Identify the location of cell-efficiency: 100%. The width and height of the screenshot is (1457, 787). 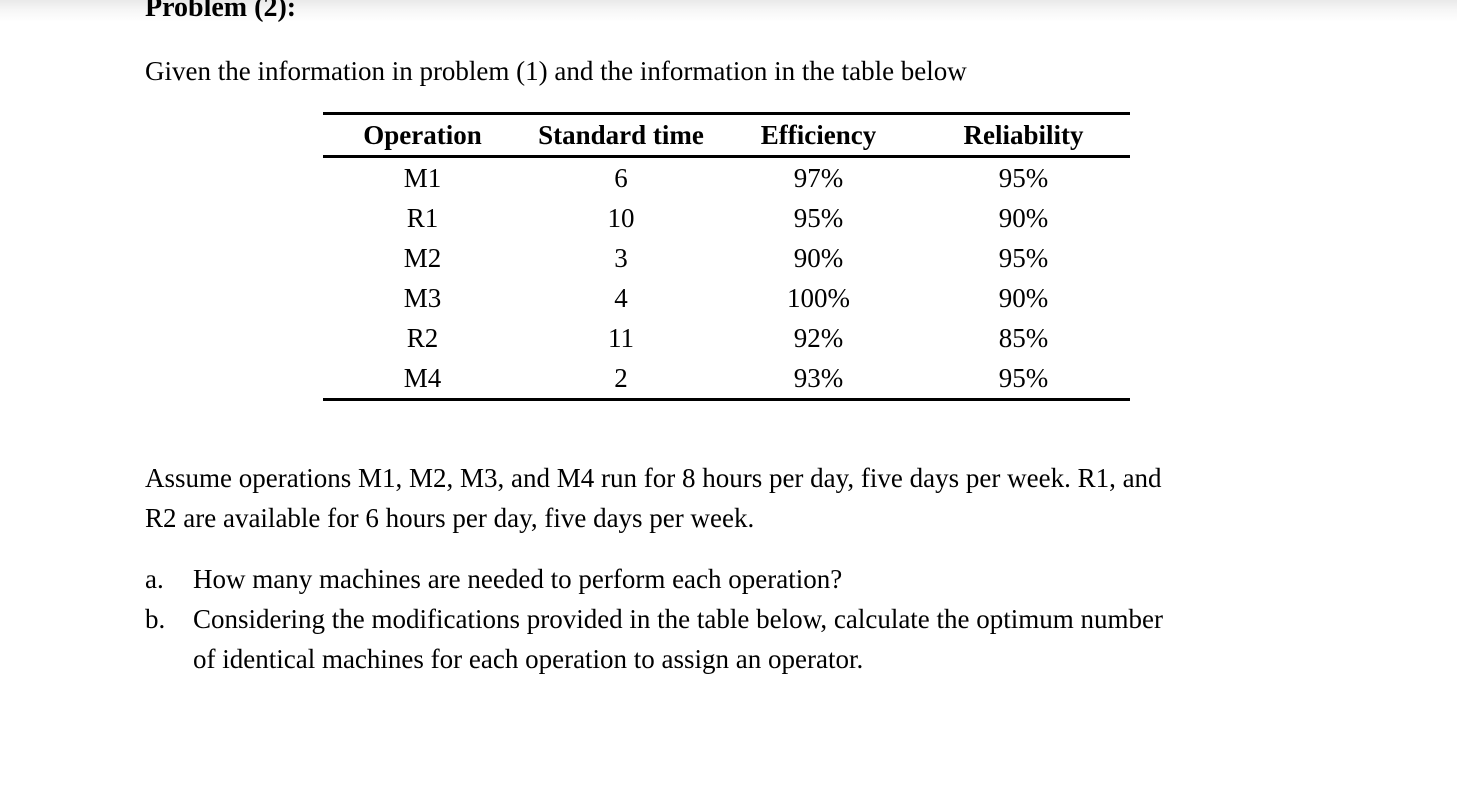
(818, 298).